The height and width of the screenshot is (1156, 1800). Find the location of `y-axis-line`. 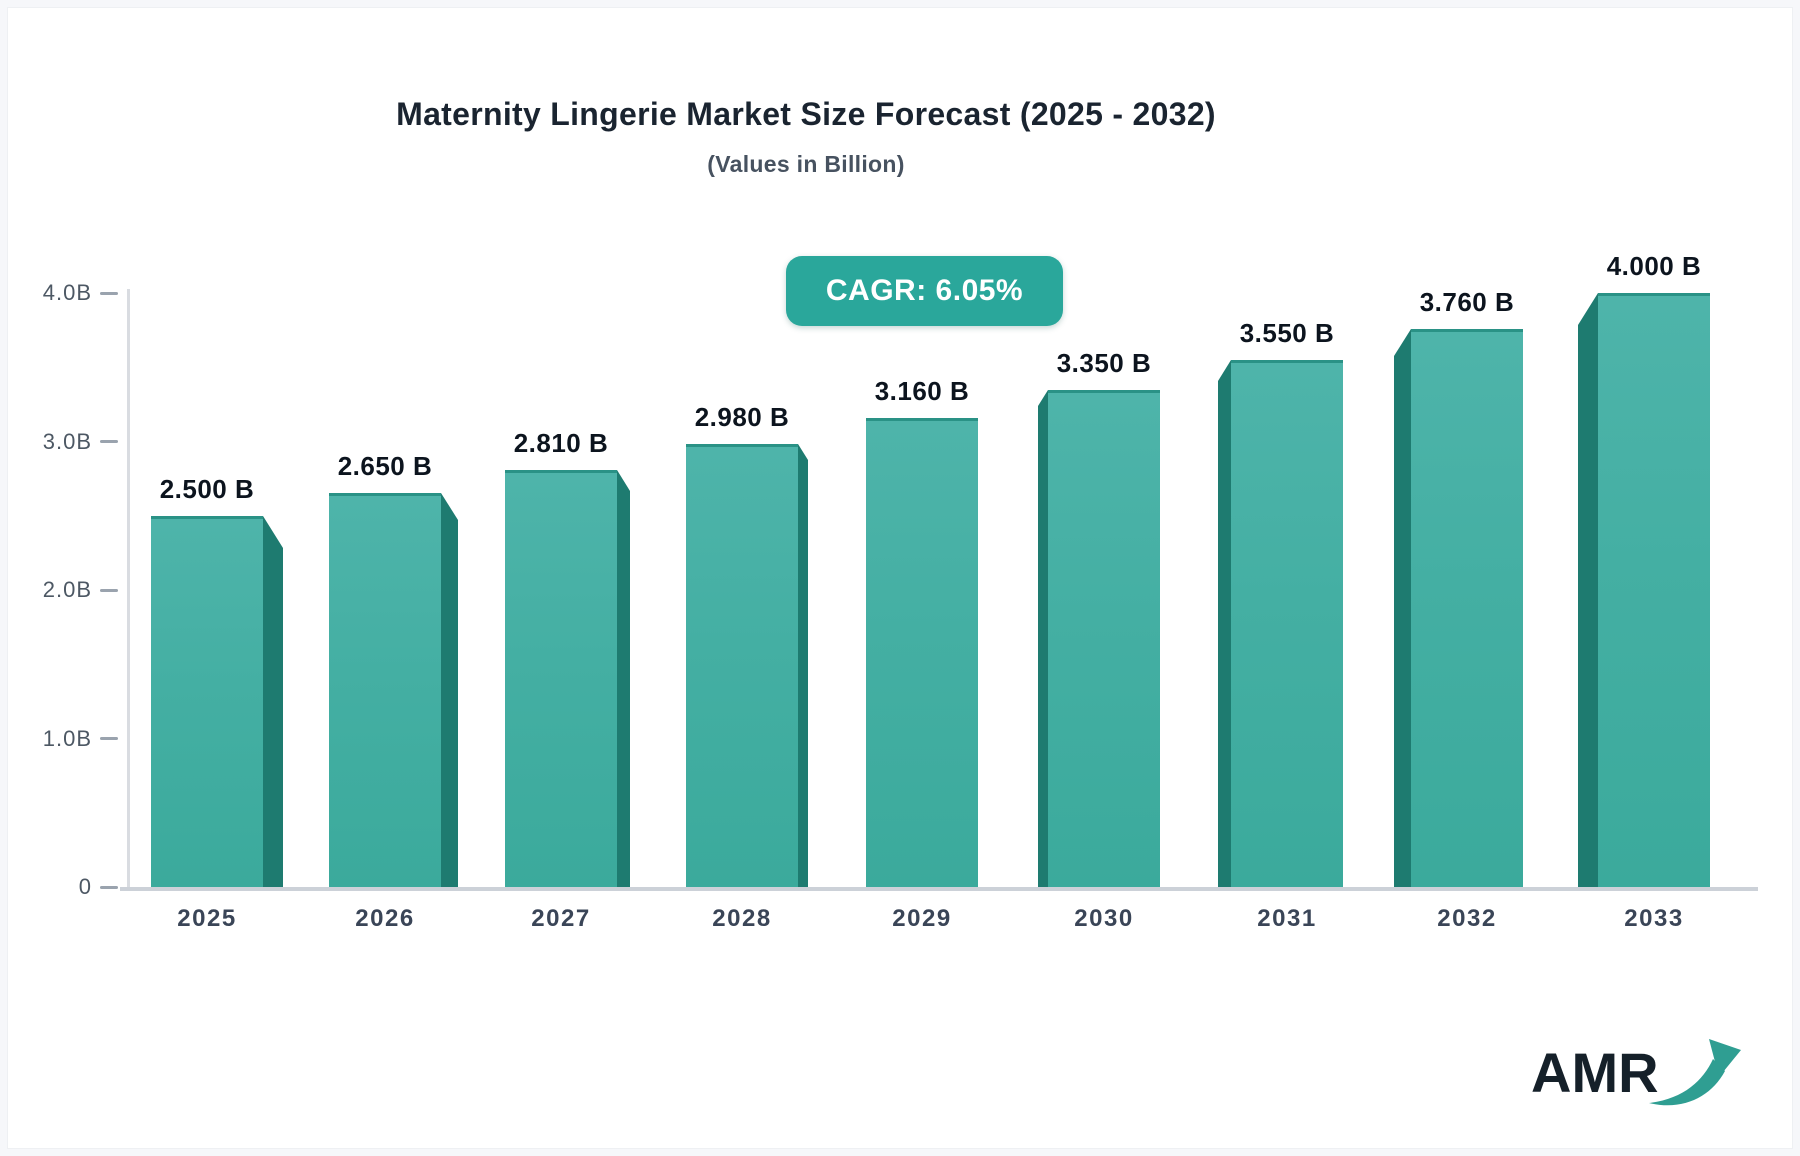

y-axis-line is located at coordinates (128, 588).